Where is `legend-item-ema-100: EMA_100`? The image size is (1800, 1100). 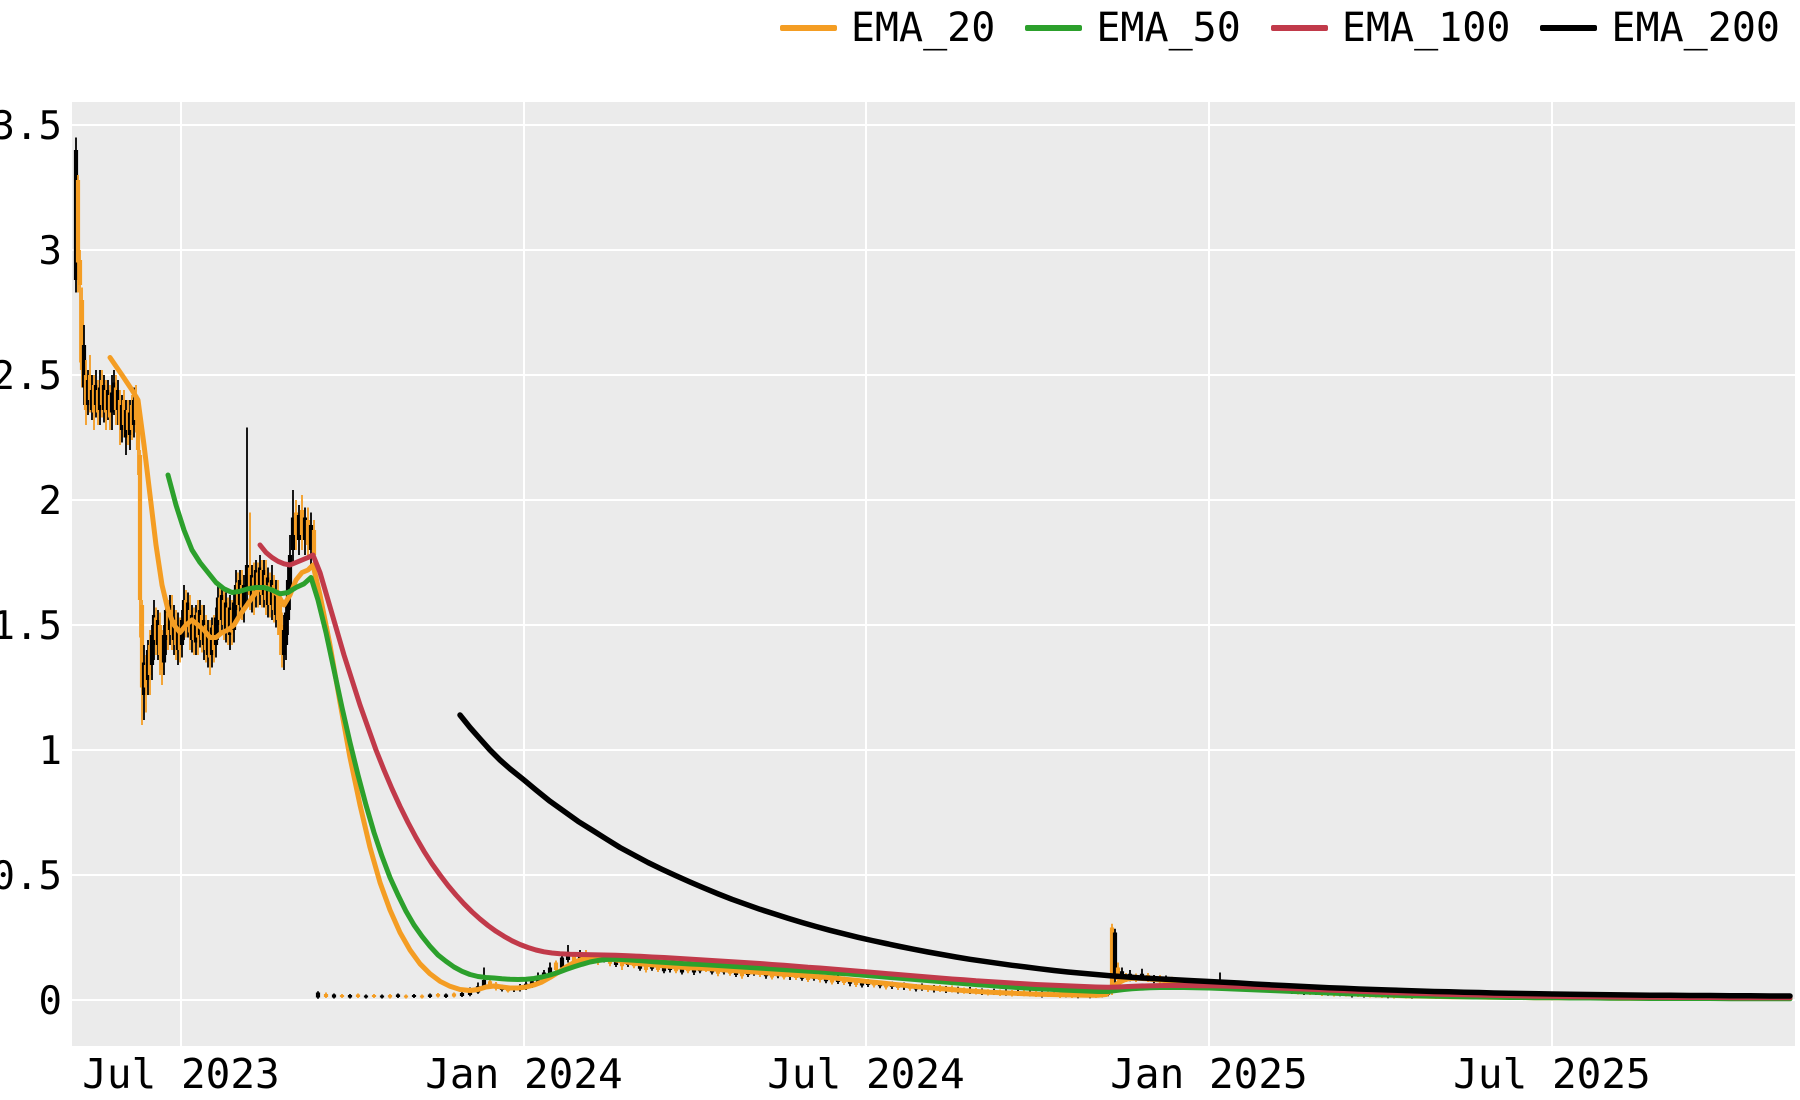
legend-item-ema-100: EMA_100 is located at coordinates (1390, 28).